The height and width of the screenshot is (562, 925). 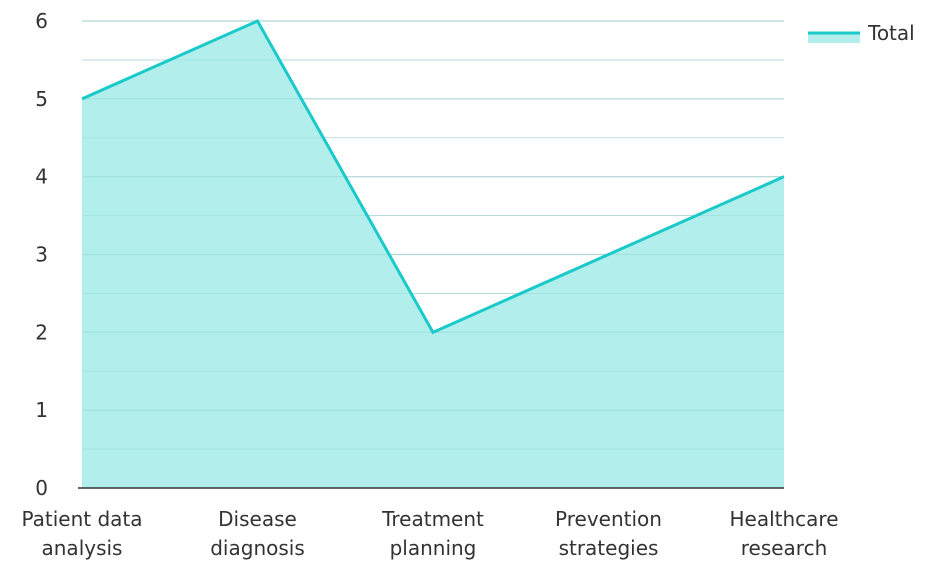 I want to click on y-tick-label: 0, so click(x=41, y=488).